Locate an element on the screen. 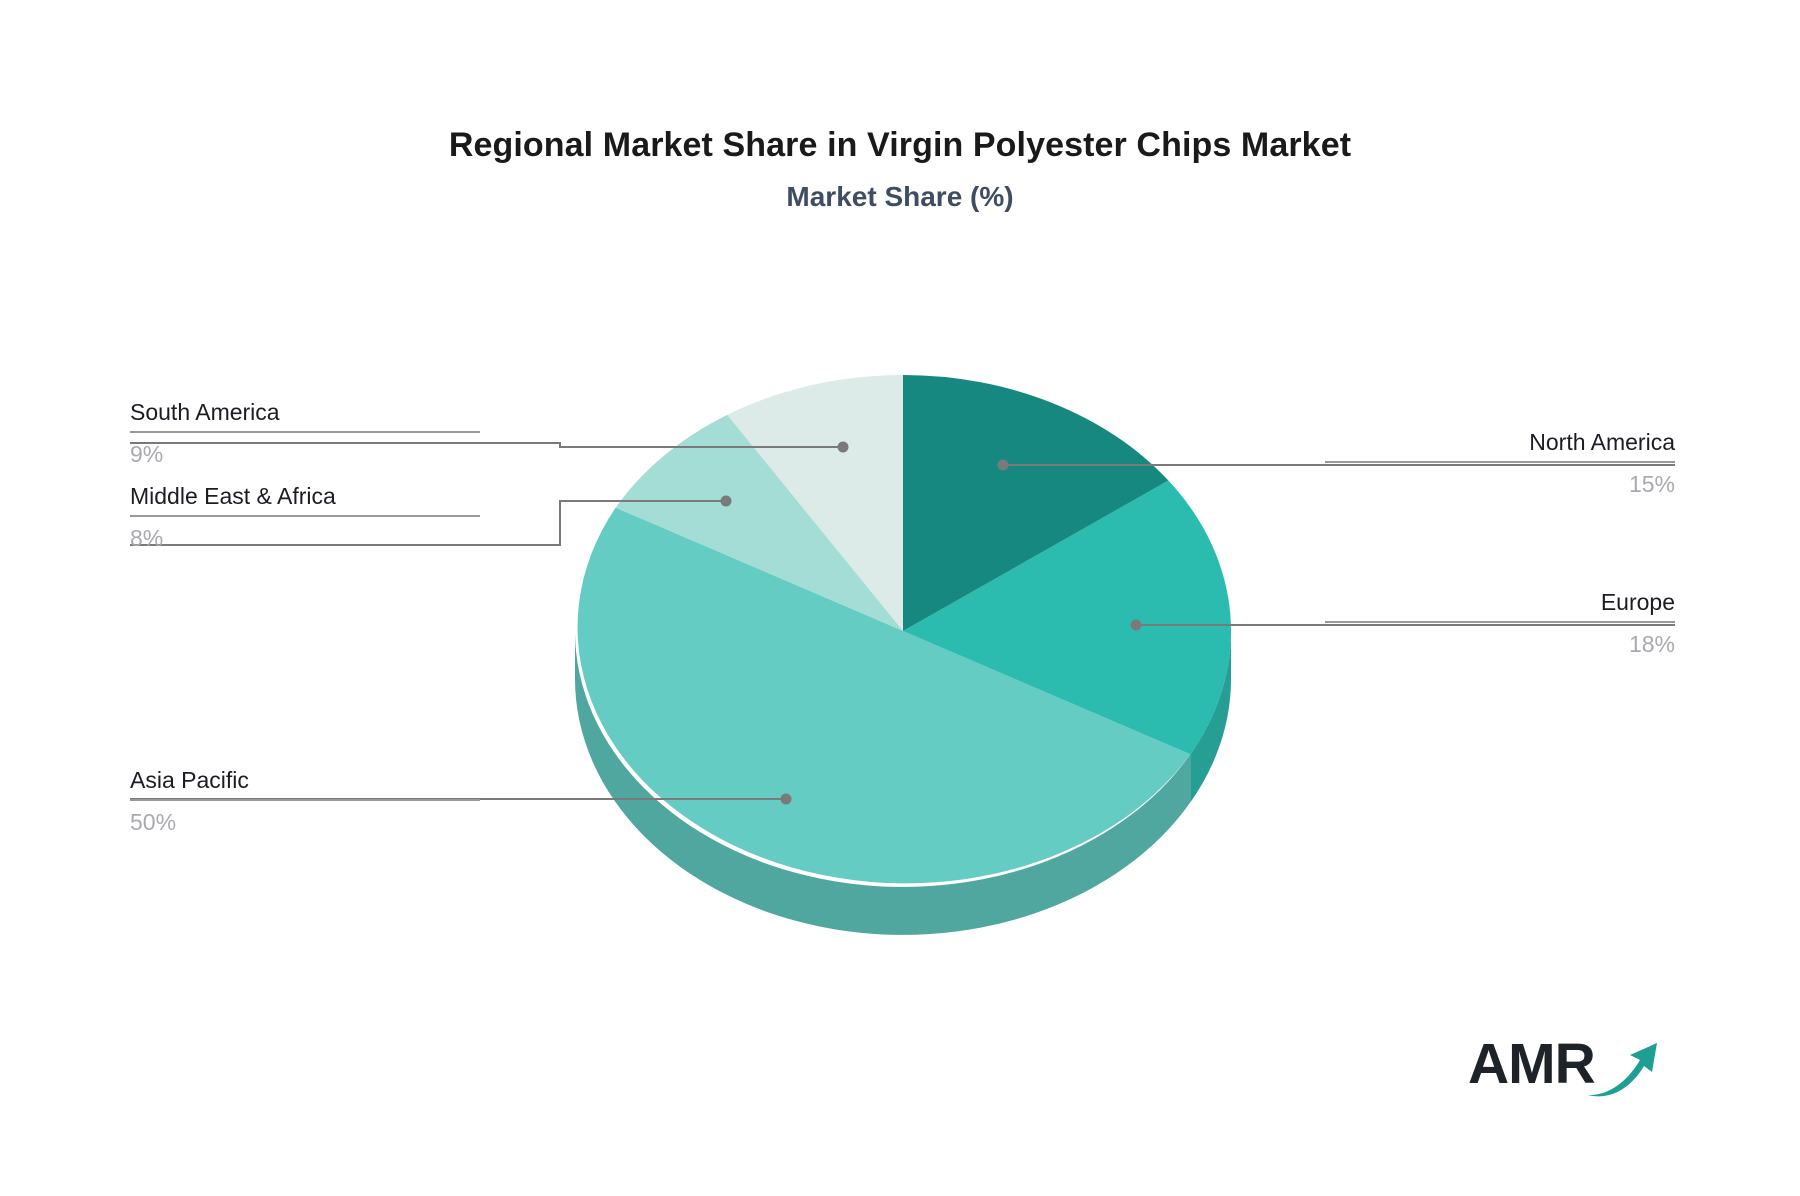 The image size is (1800, 1196). pie-depth-asia-pacific is located at coordinates (883, 783).